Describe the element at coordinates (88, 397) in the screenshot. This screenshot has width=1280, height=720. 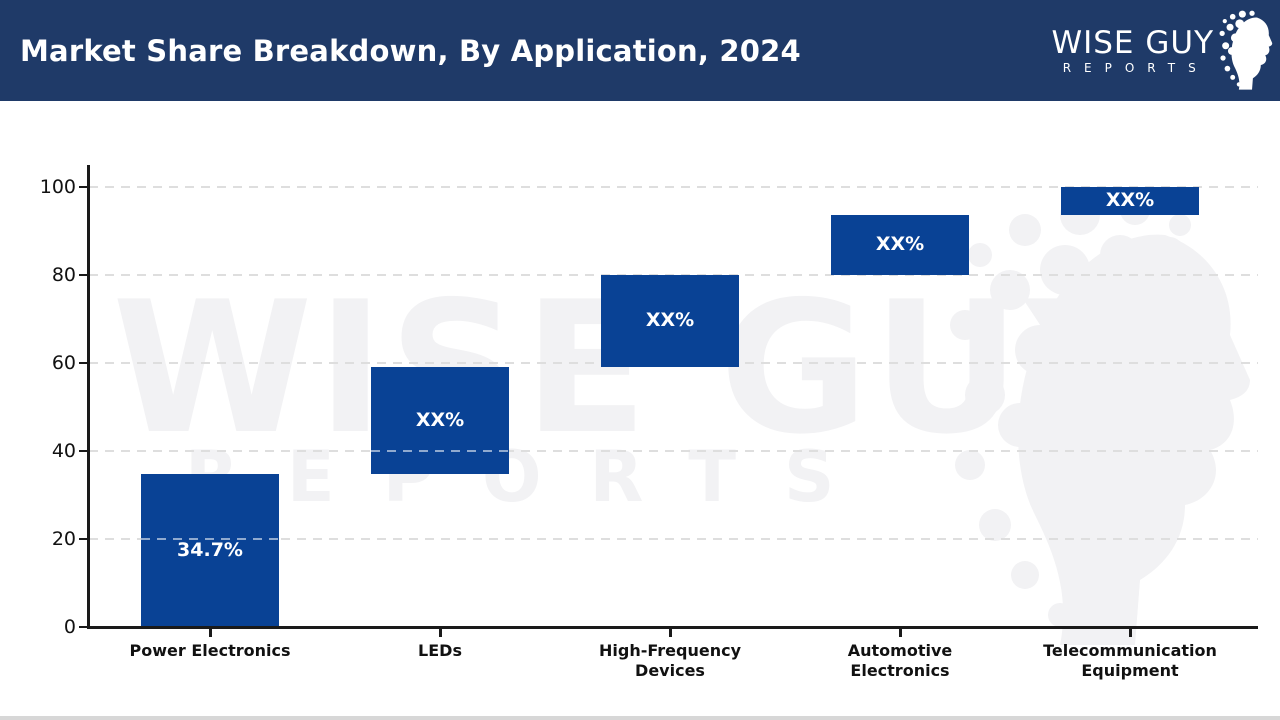
I see `y-axis-line` at that location.